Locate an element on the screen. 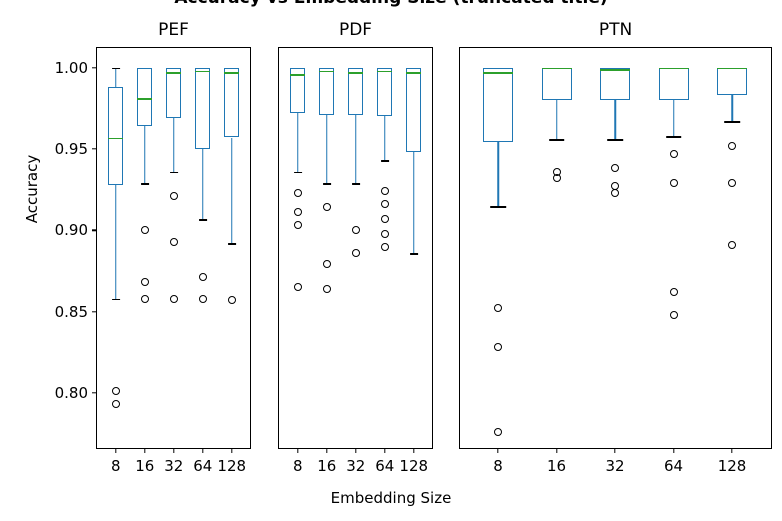 The width and height of the screenshot is (782, 521). x-axis-label: Embedding Size is located at coordinates (391, 498).